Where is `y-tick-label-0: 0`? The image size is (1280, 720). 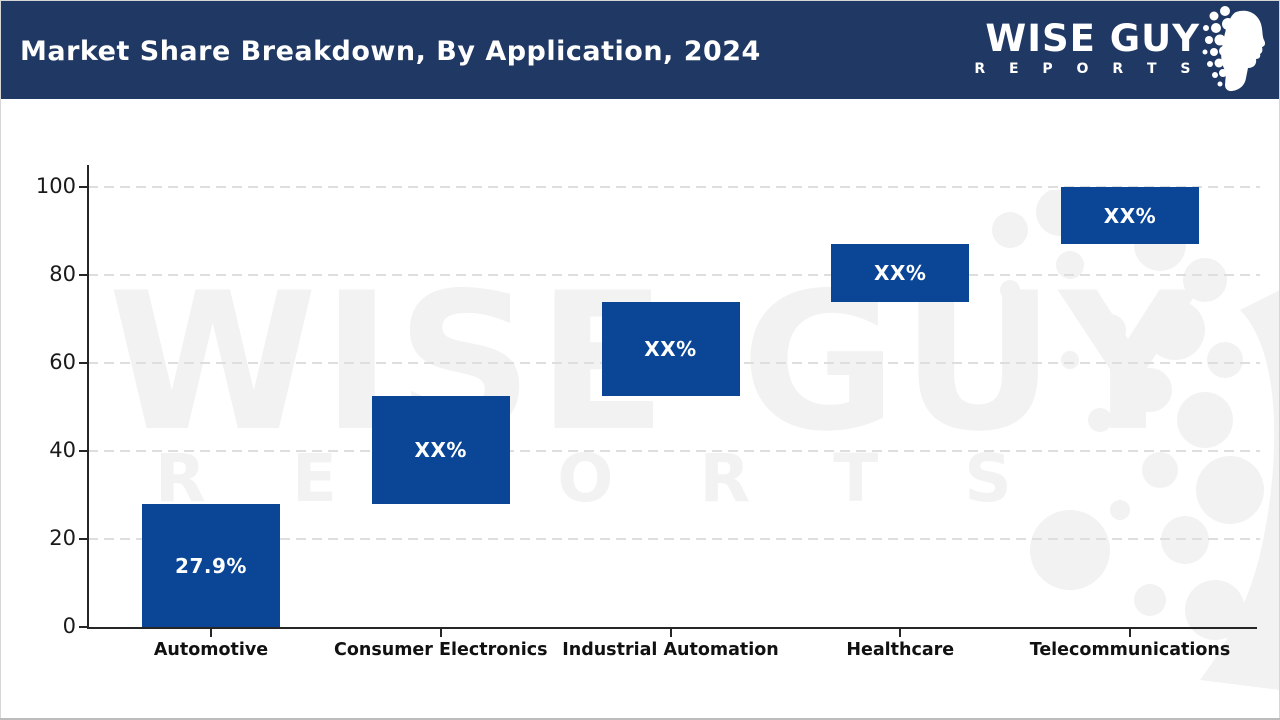 y-tick-label-0: 0 is located at coordinates (69, 626).